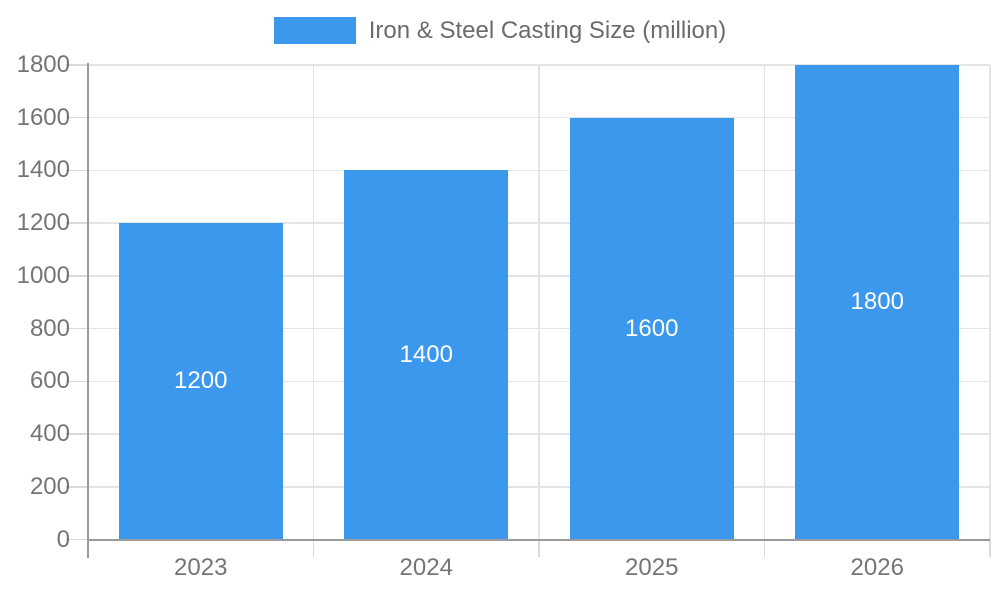 The image size is (1000, 600). What do you see at coordinates (426, 567) in the screenshot?
I see `x-axis-label-2024: 2024` at bounding box center [426, 567].